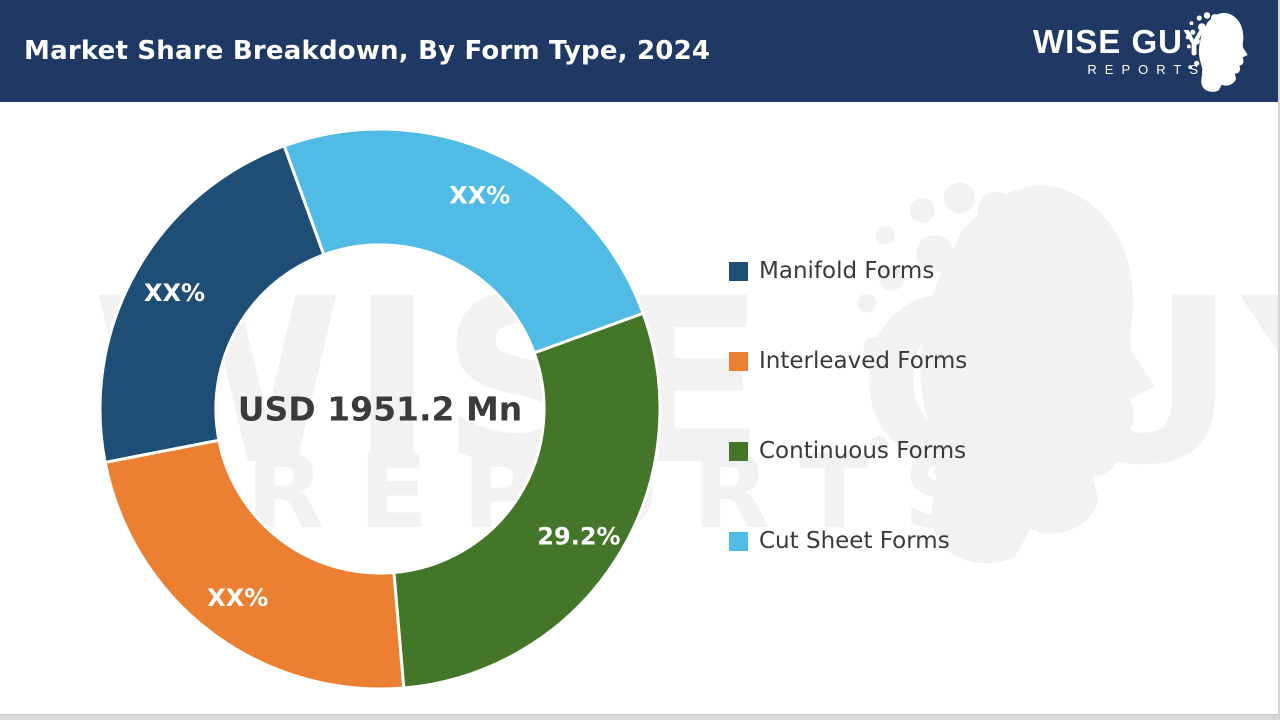 The width and height of the screenshot is (1280, 720). I want to click on legend-label: Interleaved Forms, so click(863, 361).